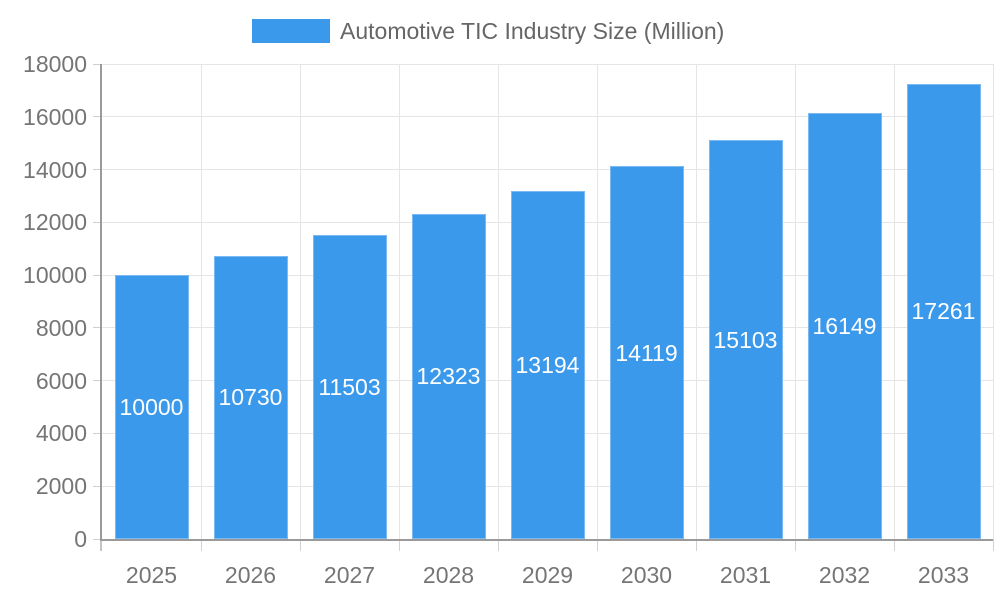 The width and height of the screenshot is (1000, 600). Describe the element at coordinates (844, 575) in the screenshot. I see `x-axis-tick-label: 2032` at that location.